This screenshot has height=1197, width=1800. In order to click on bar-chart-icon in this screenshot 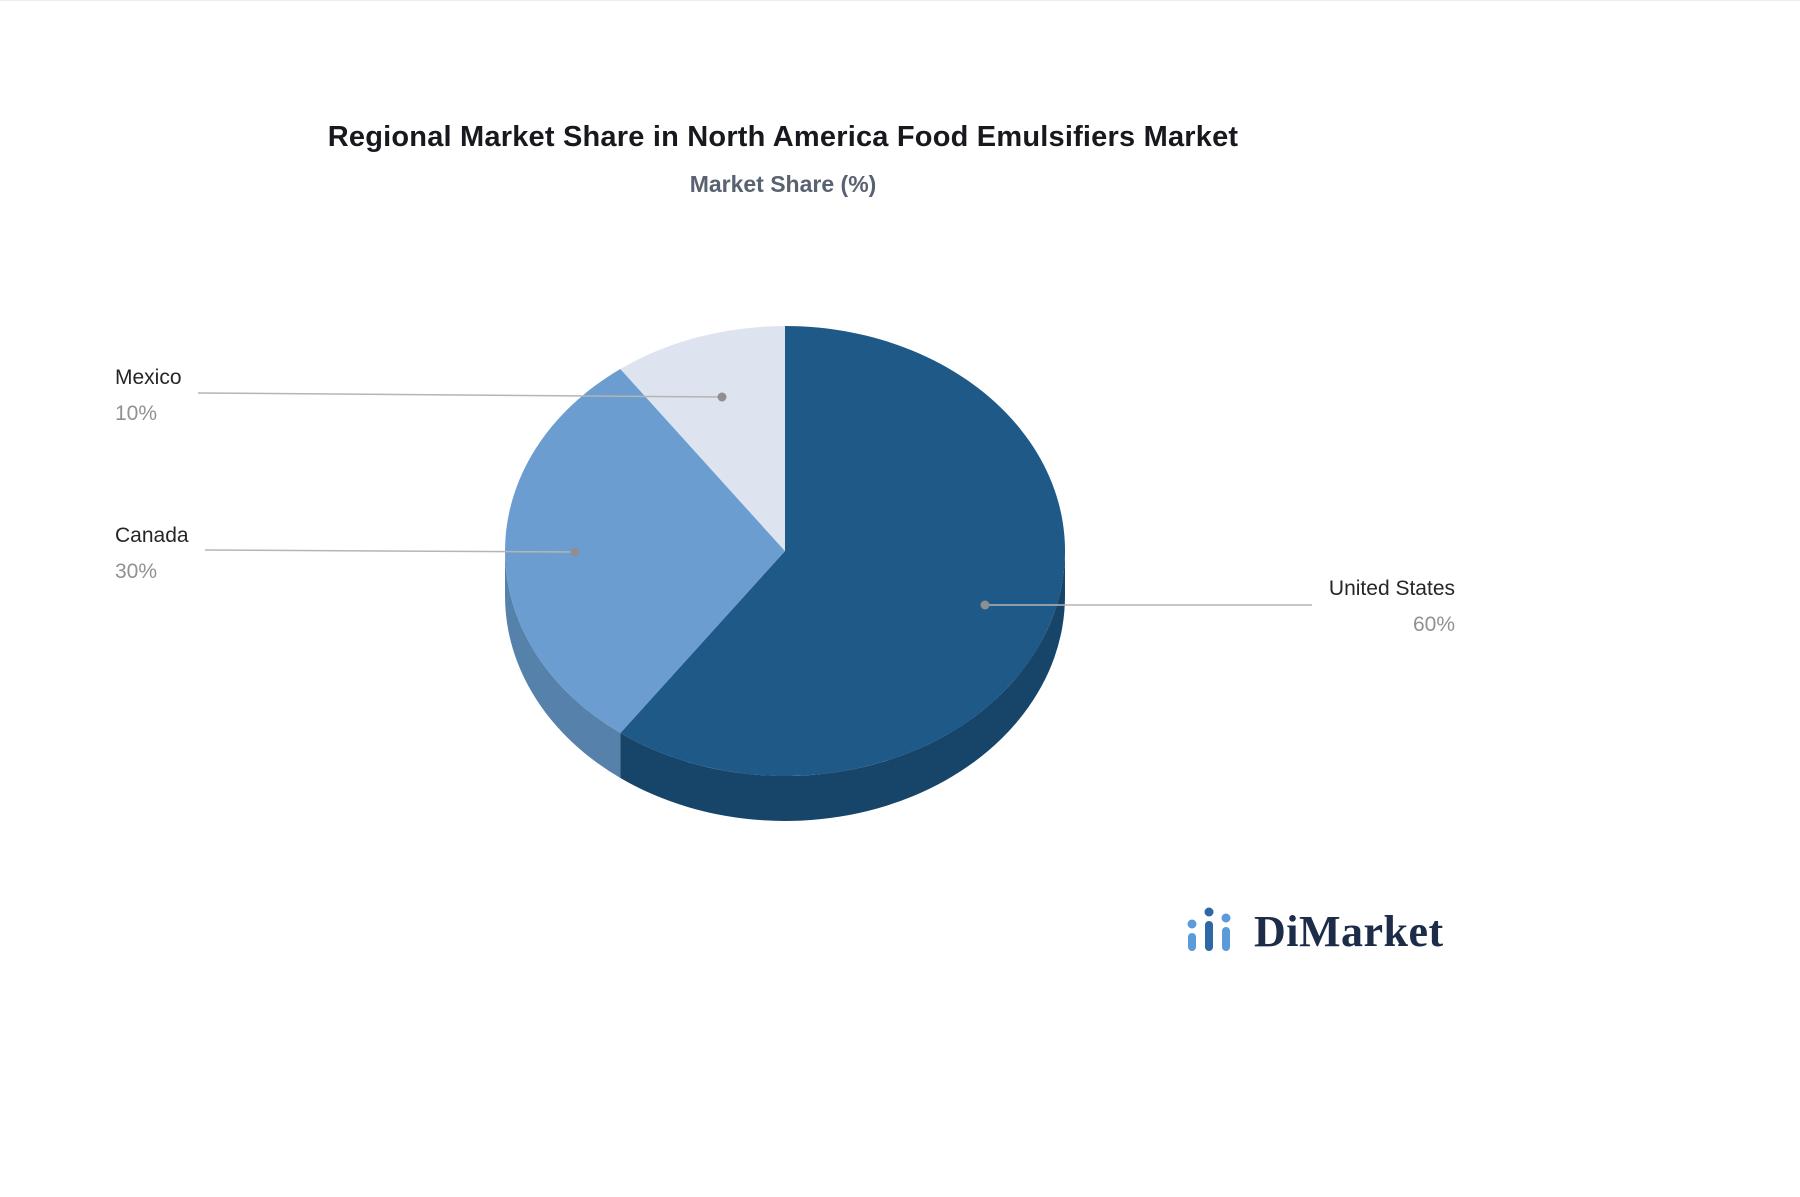, I will do `click(1209, 929)`.